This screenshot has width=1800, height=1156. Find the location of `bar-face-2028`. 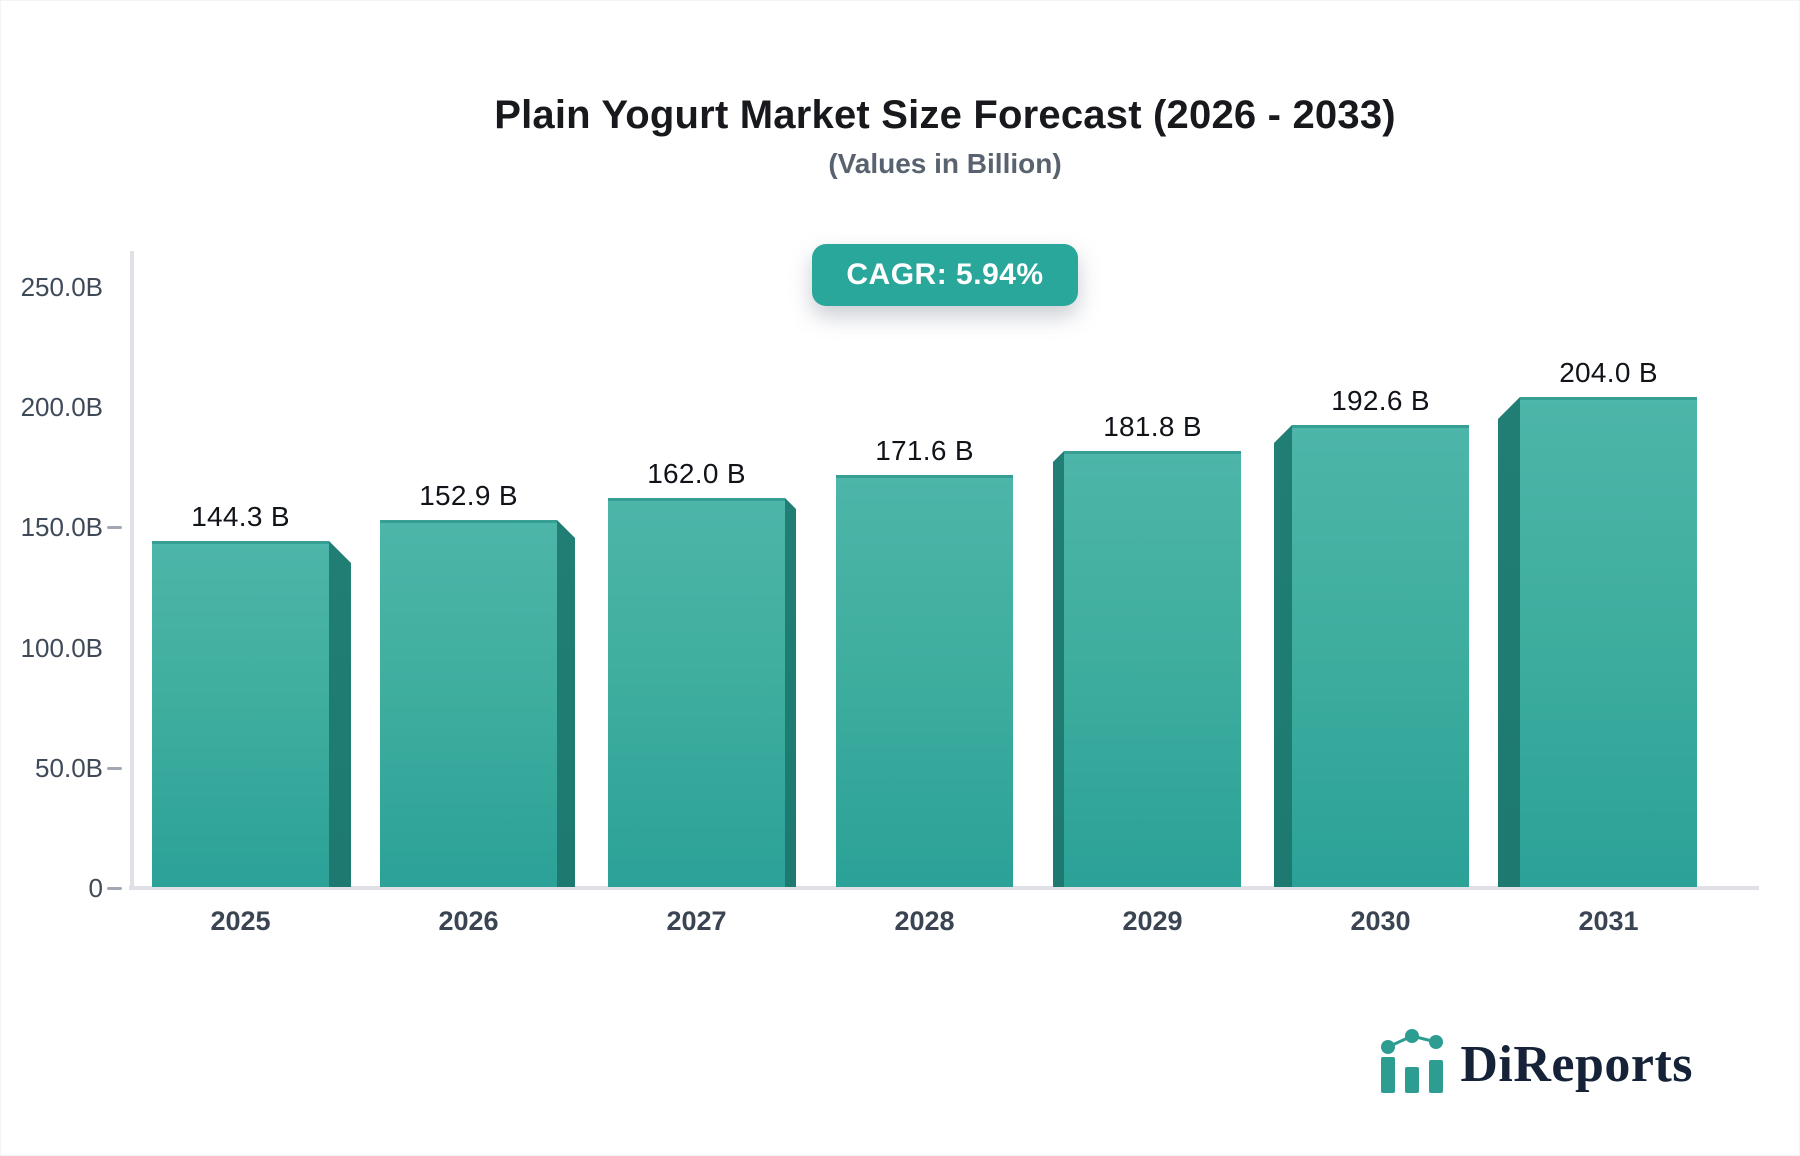

bar-face-2028 is located at coordinates (924, 681).